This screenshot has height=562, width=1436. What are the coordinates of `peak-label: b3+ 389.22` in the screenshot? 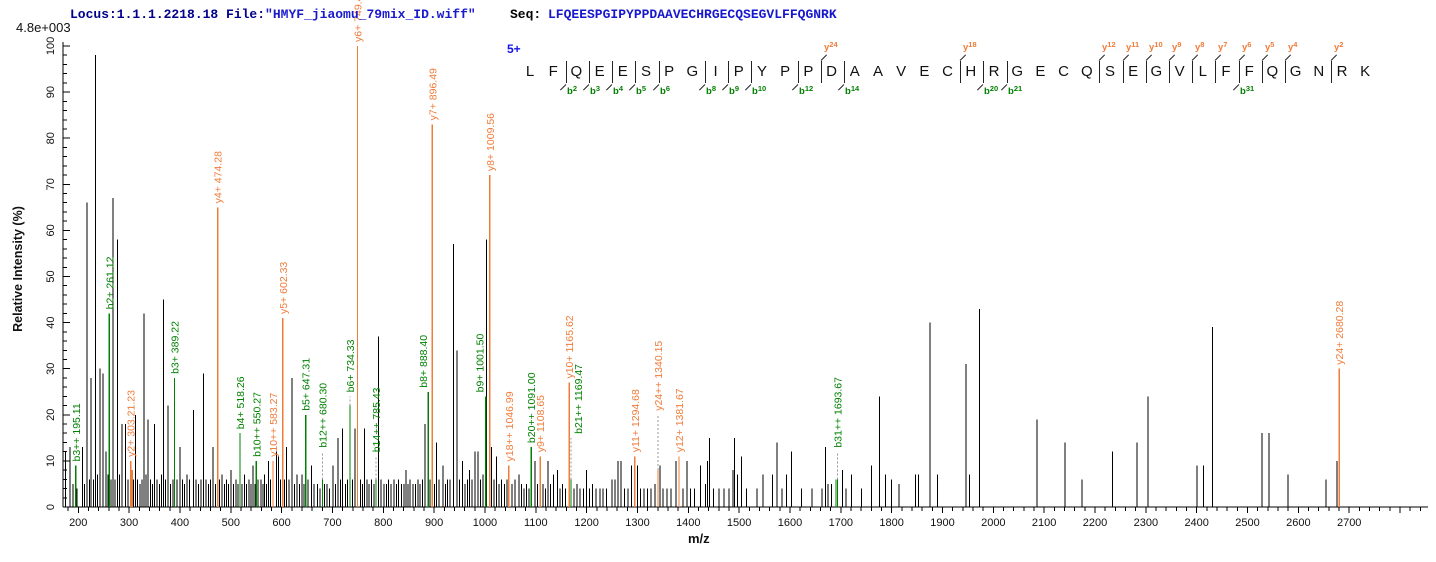 It's located at (175, 347).